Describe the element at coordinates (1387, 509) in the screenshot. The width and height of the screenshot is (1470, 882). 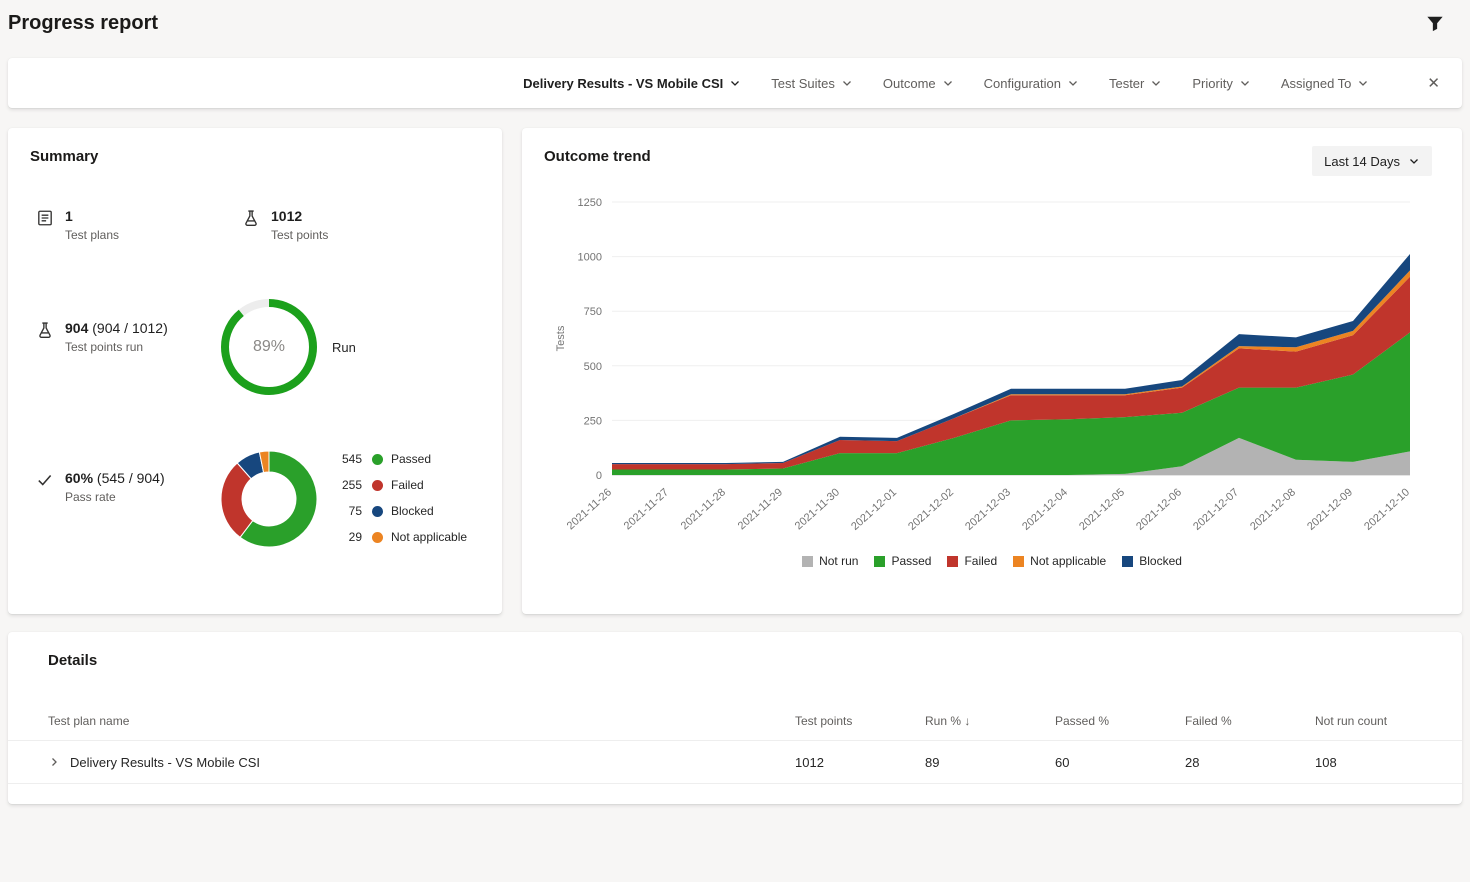
I see `svg-text: 2021-12-10` at that location.